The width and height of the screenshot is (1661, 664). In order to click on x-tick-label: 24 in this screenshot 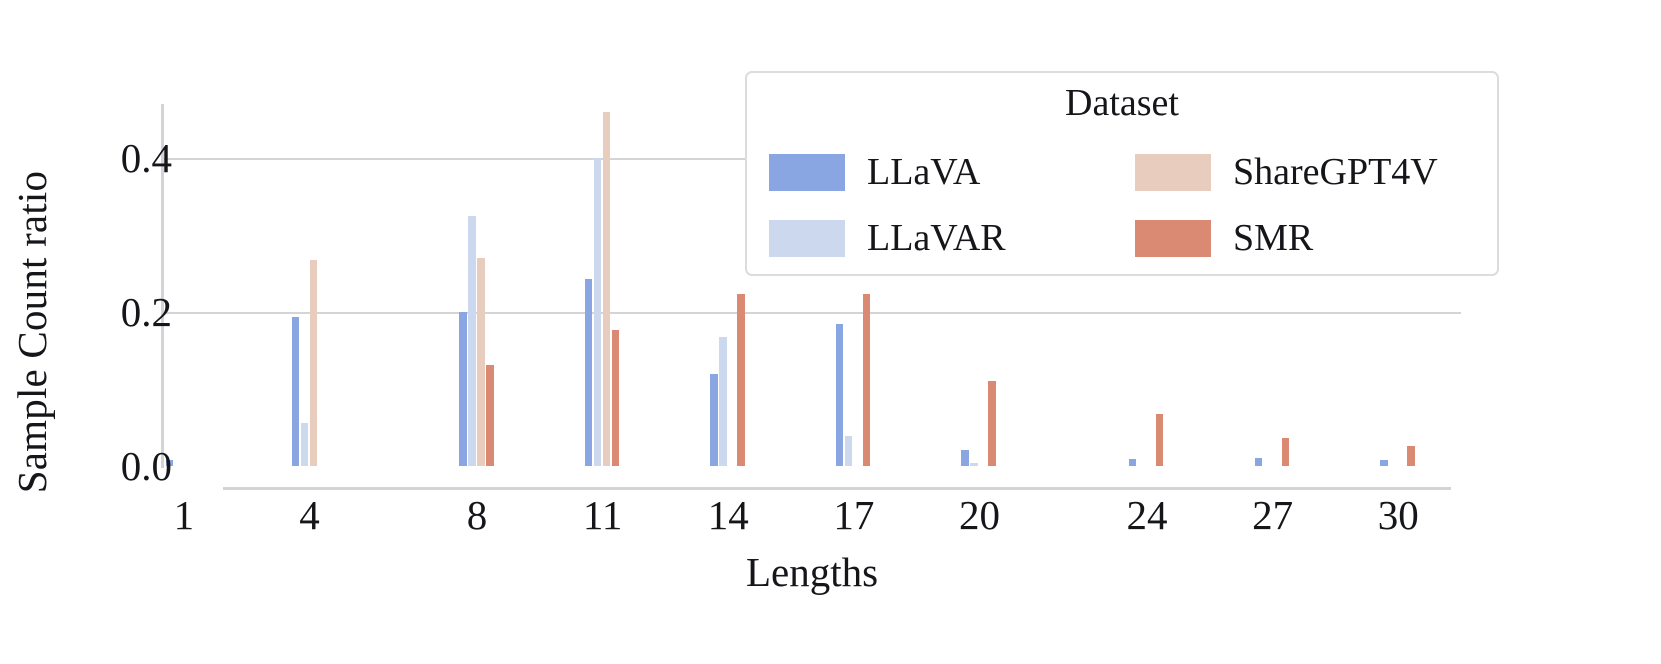, I will do `click(1147, 515)`.